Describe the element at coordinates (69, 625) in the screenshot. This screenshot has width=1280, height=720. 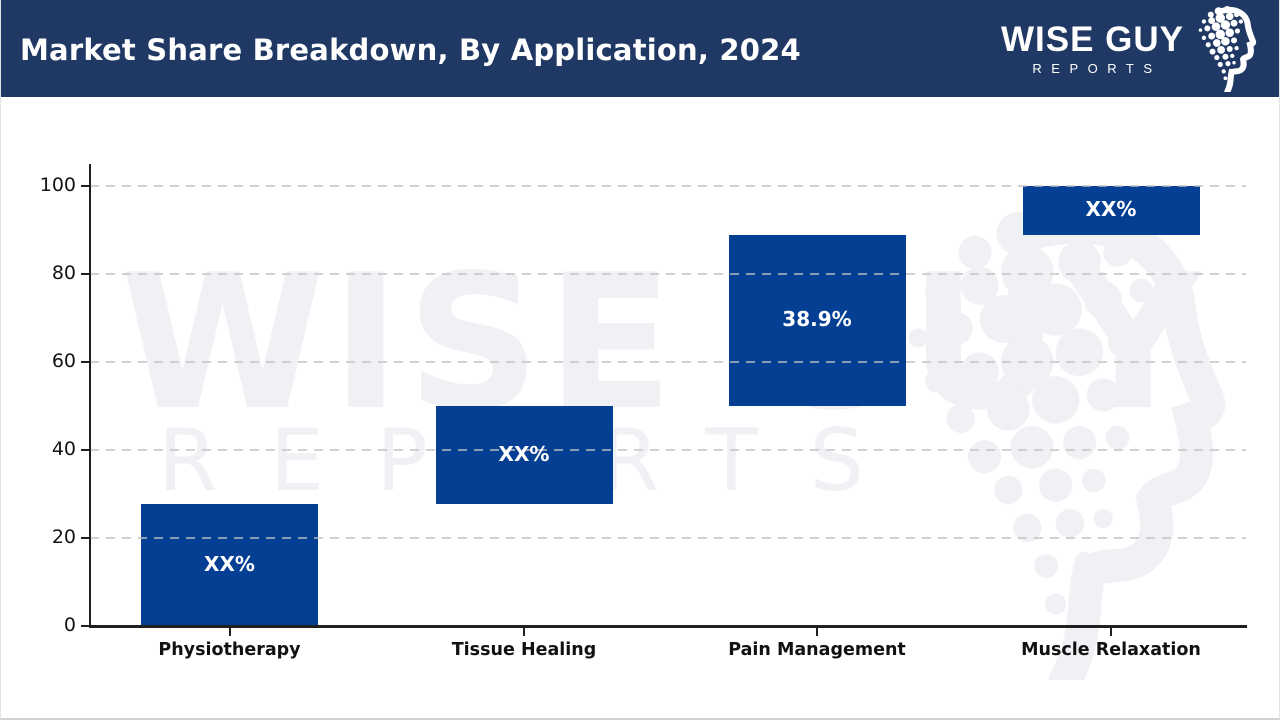
I see `y-tick-label: 0` at that location.